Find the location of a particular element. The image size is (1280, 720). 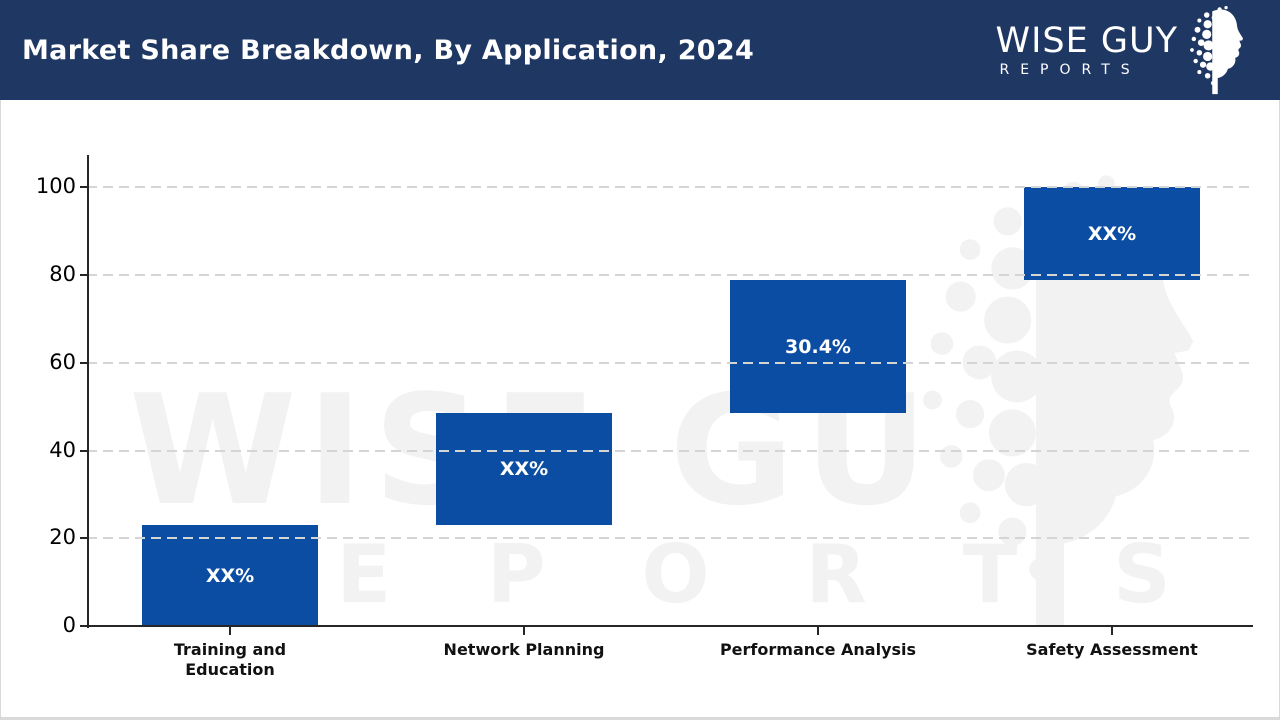

logo-text: WISE GUY REPORTS is located at coordinates (1086, 50).